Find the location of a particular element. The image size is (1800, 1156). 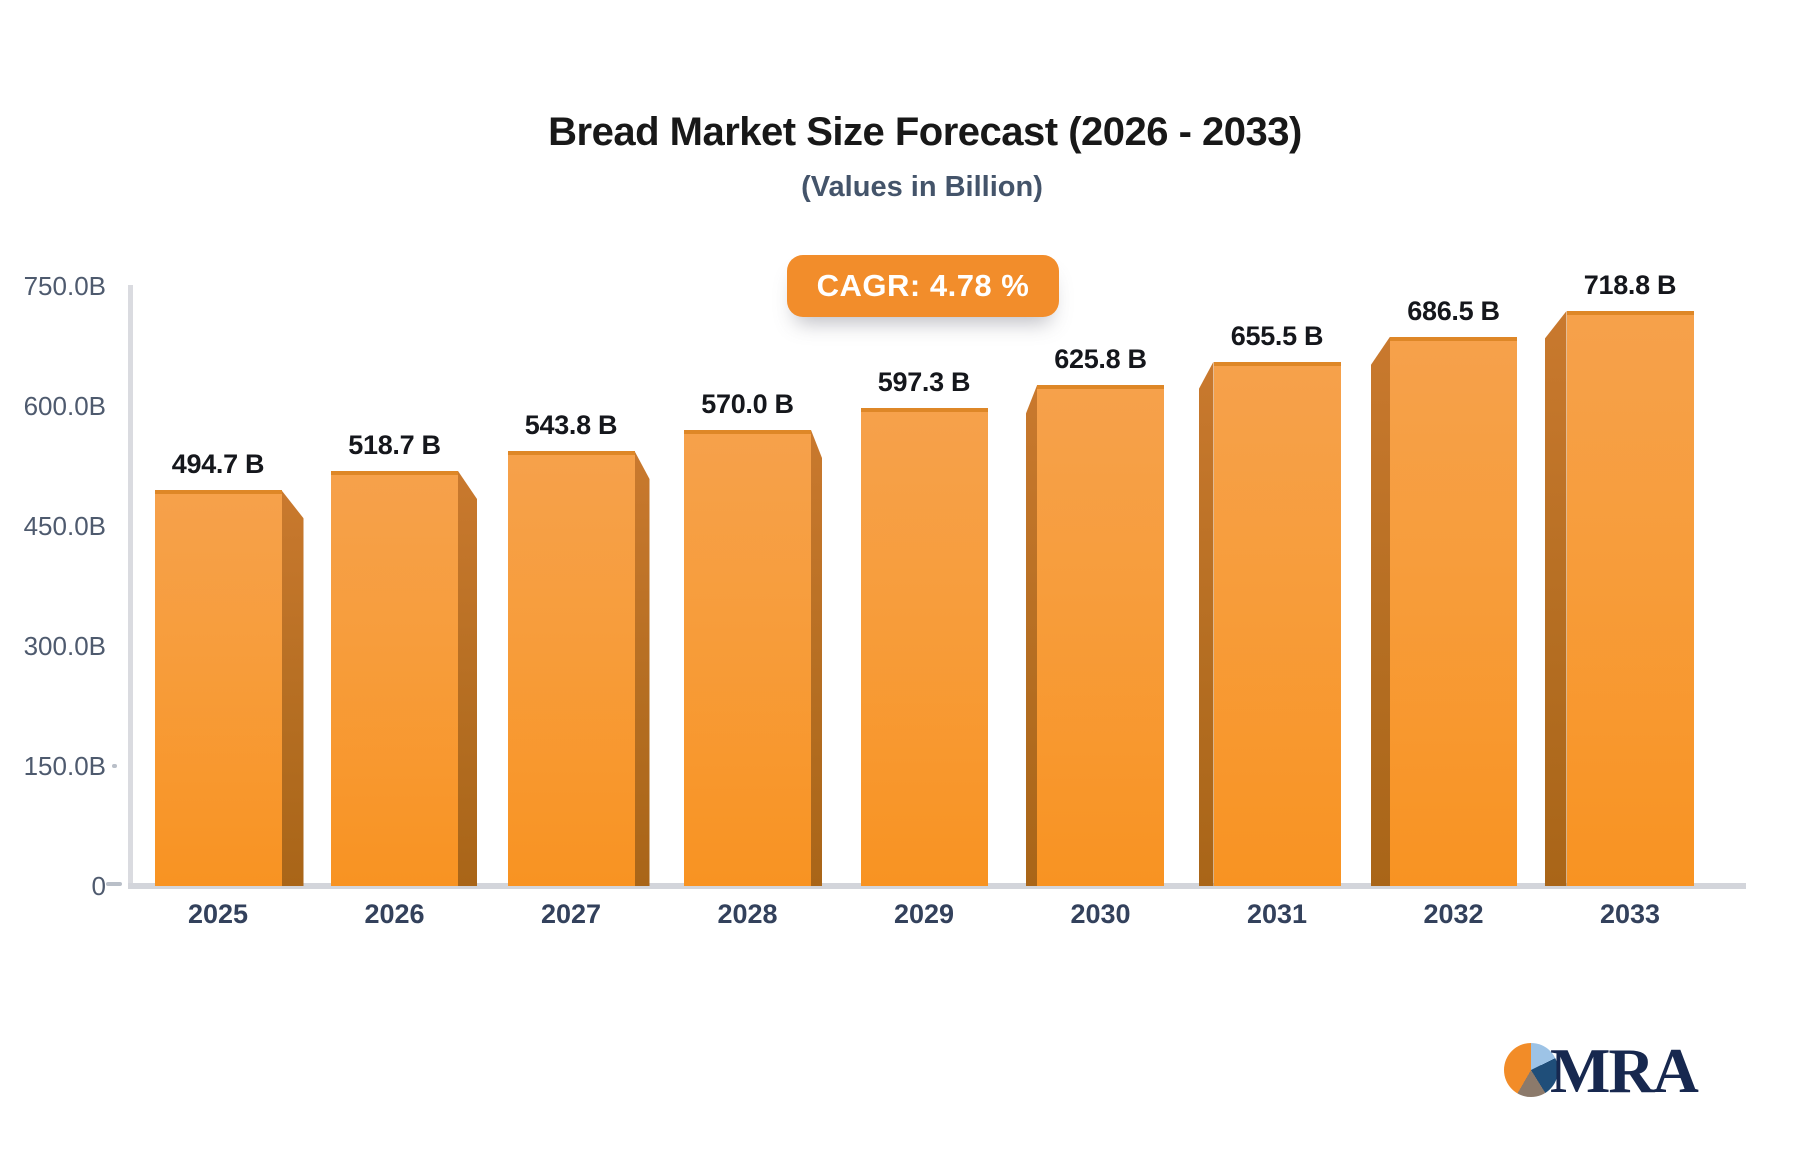

bar-2032 is located at coordinates (1453, 611).